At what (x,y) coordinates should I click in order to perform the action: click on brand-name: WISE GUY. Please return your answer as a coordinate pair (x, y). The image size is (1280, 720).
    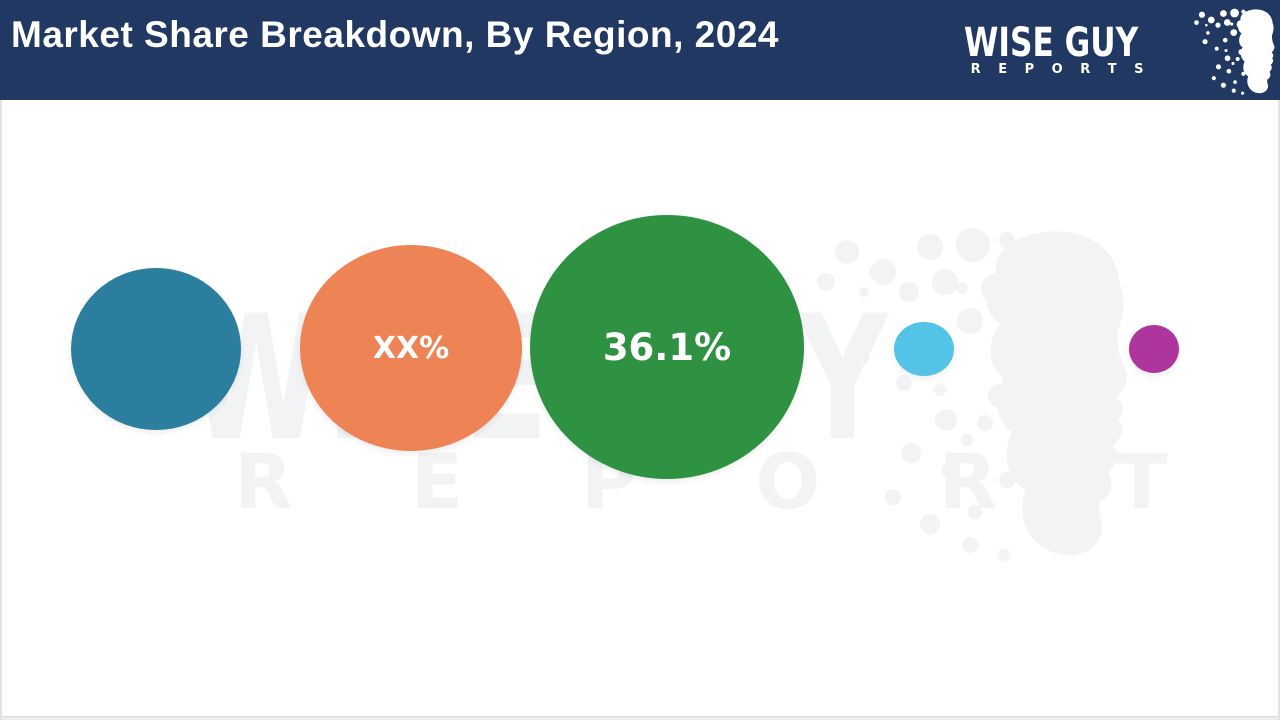
    Looking at the image, I should click on (1050, 42).